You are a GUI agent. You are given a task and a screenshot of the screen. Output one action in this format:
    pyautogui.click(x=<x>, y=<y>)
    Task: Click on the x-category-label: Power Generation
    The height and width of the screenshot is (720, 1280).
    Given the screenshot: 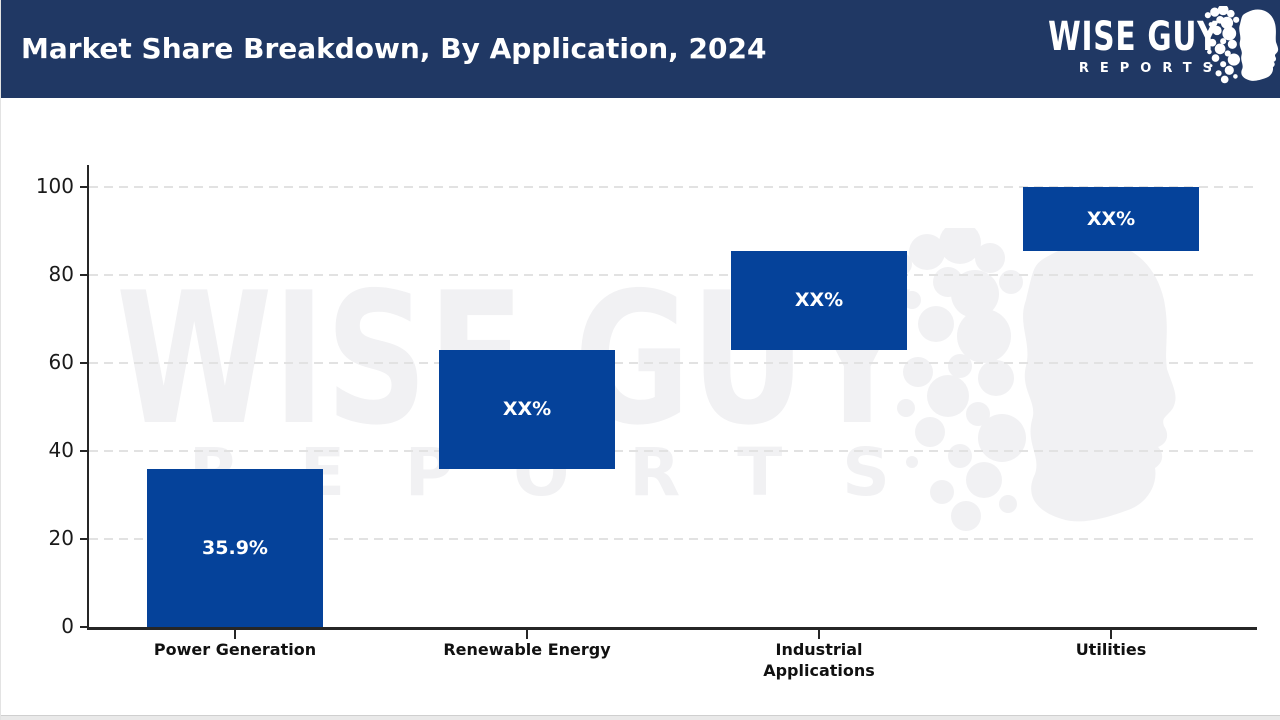 What is the action you would take?
    pyautogui.click(x=235, y=649)
    